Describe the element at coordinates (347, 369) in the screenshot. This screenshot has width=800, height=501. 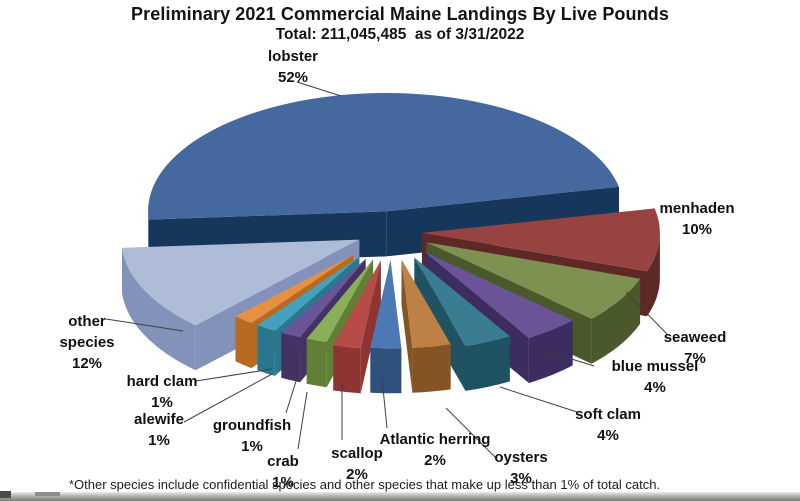
I see `pie-slice-rim-scallop` at that location.